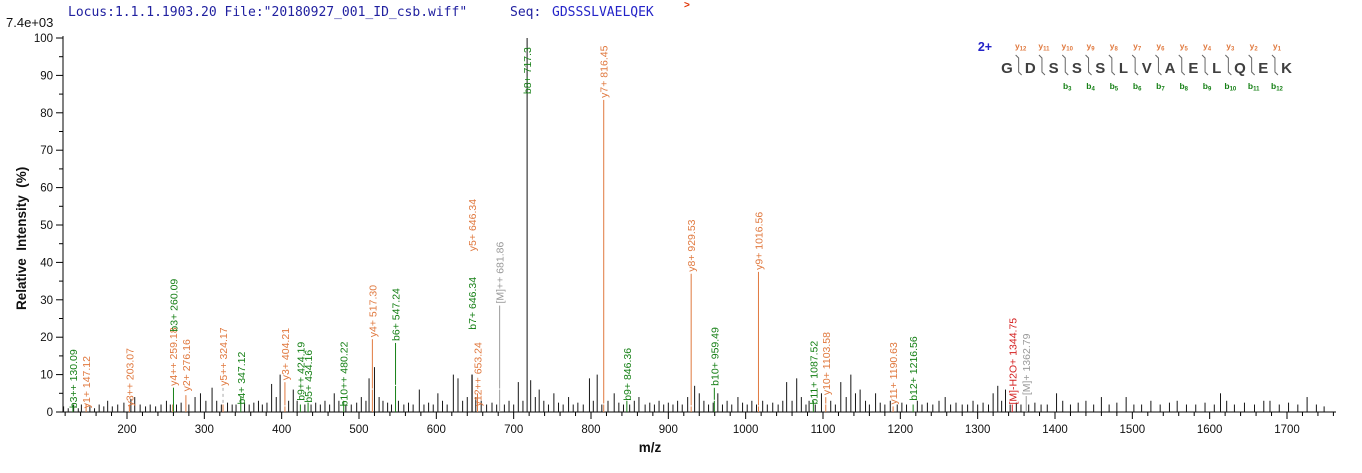  I want to click on ion-label: y10+ 1103.58, so click(827, 363).